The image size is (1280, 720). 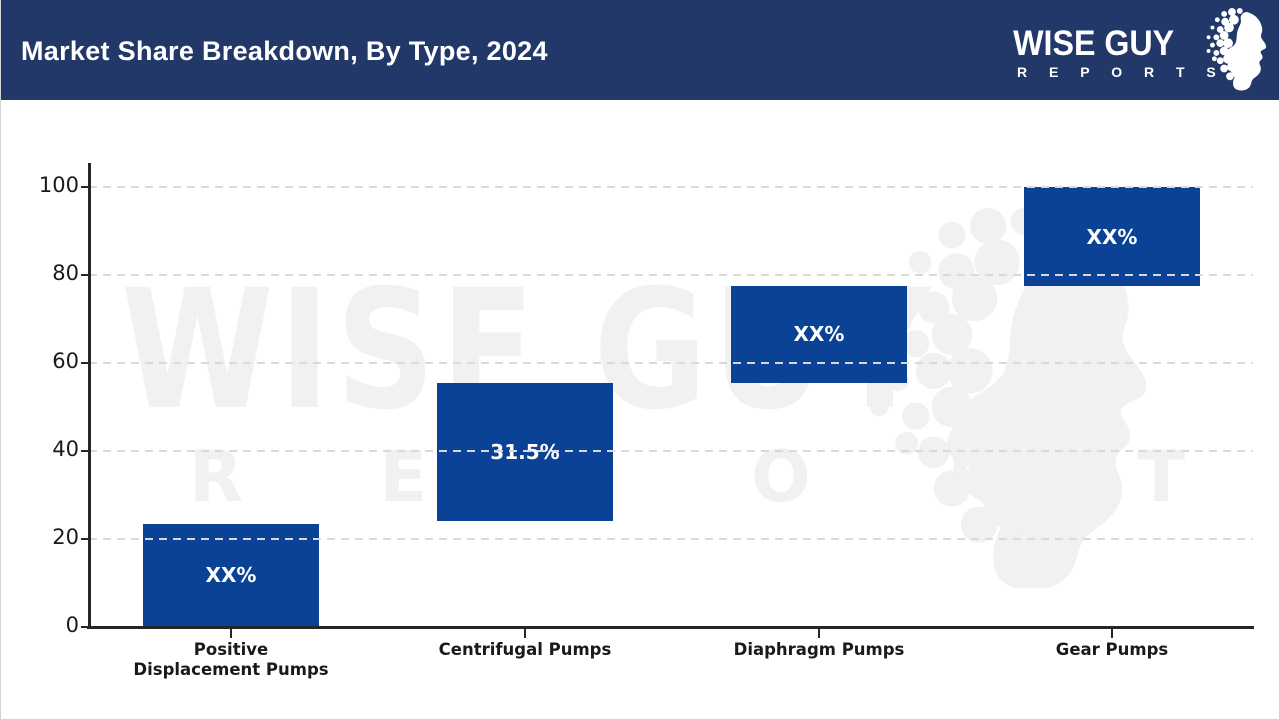 I want to click on y-tick-label: 100, so click(x=58, y=185).